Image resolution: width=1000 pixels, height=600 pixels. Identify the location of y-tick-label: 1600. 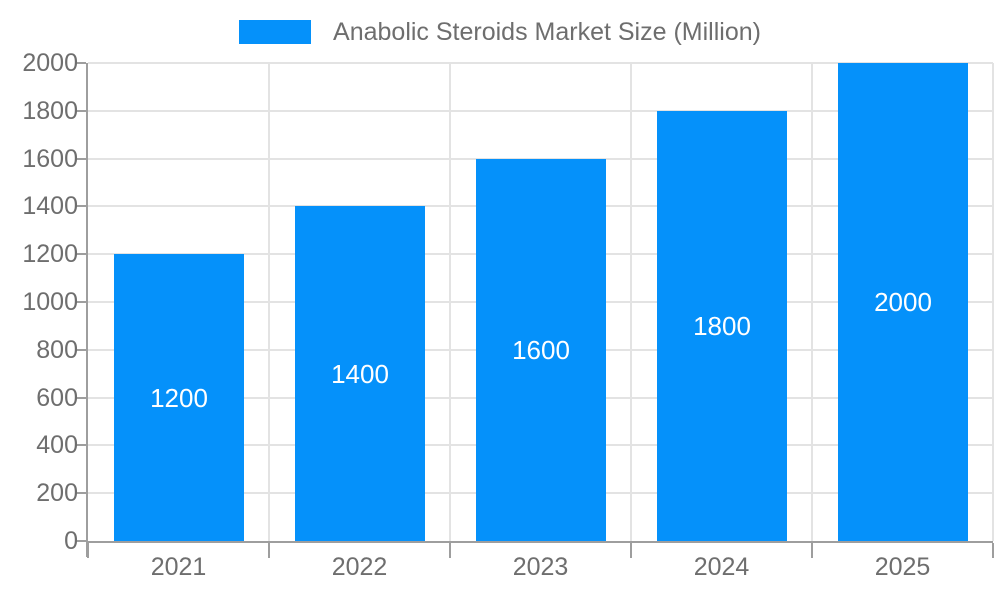
(50, 158).